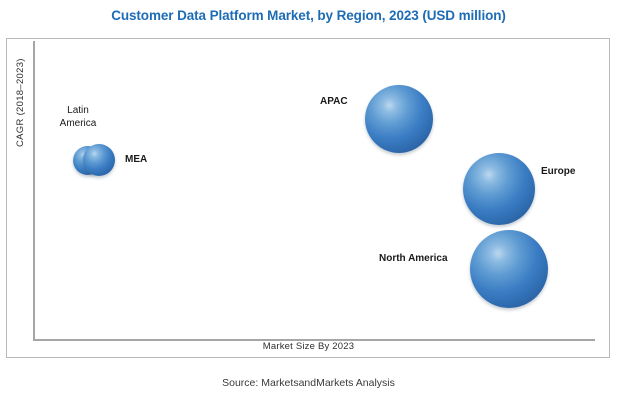  Describe the element at coordinates (413, 258) in the screenshot. I see `bubble-label-north-america: North America` at that location.